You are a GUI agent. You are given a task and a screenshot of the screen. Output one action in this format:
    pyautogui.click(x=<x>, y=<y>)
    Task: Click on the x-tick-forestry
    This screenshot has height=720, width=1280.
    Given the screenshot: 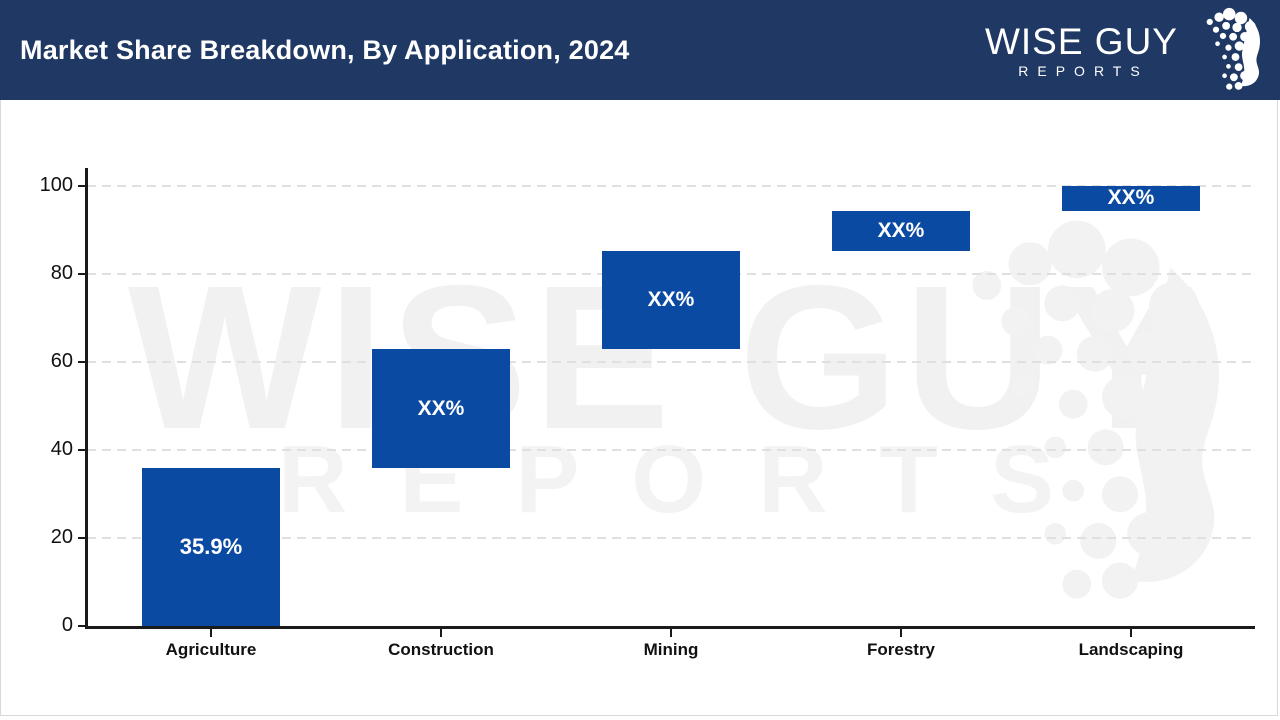 What is the action you would take?
    pyautogui.click(x=901, y=632)
    